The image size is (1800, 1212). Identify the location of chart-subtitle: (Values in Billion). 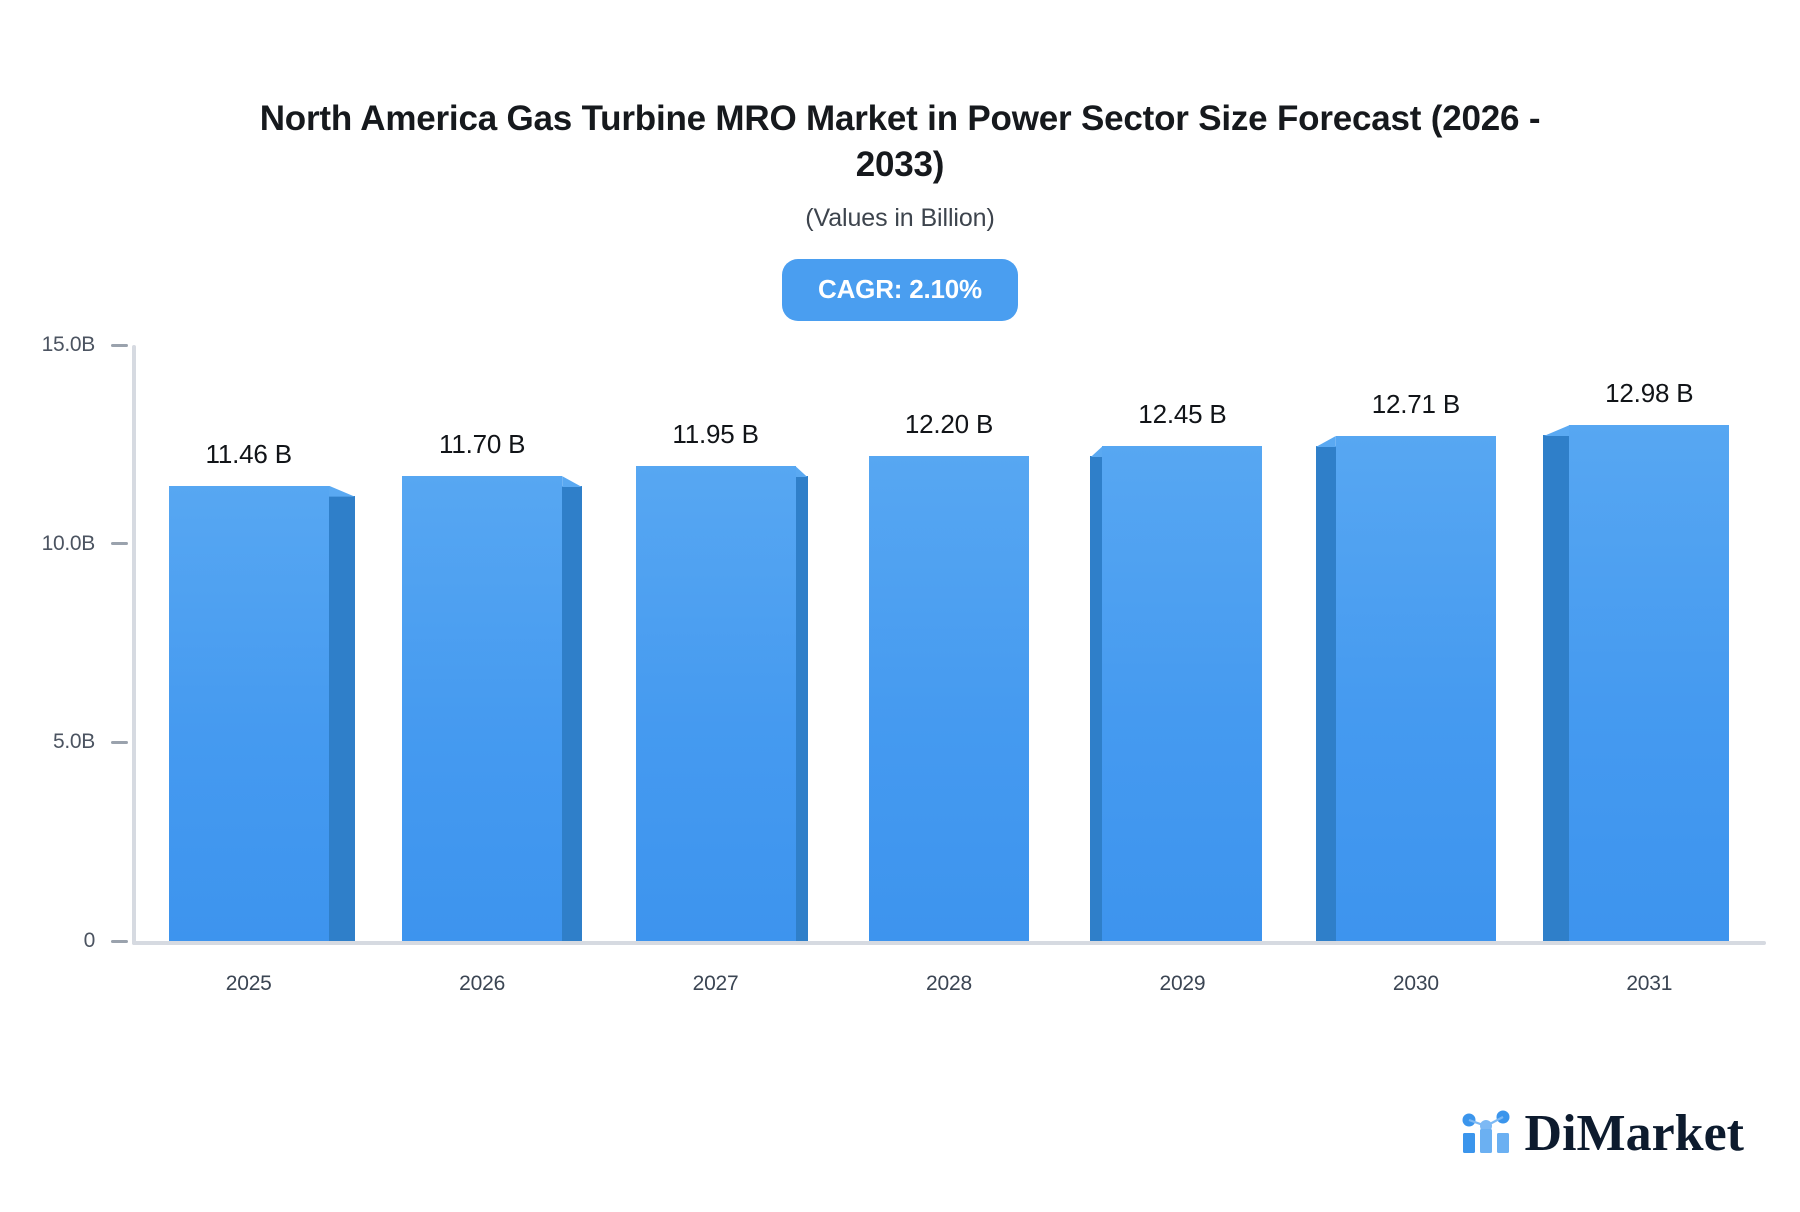
(900, 218).